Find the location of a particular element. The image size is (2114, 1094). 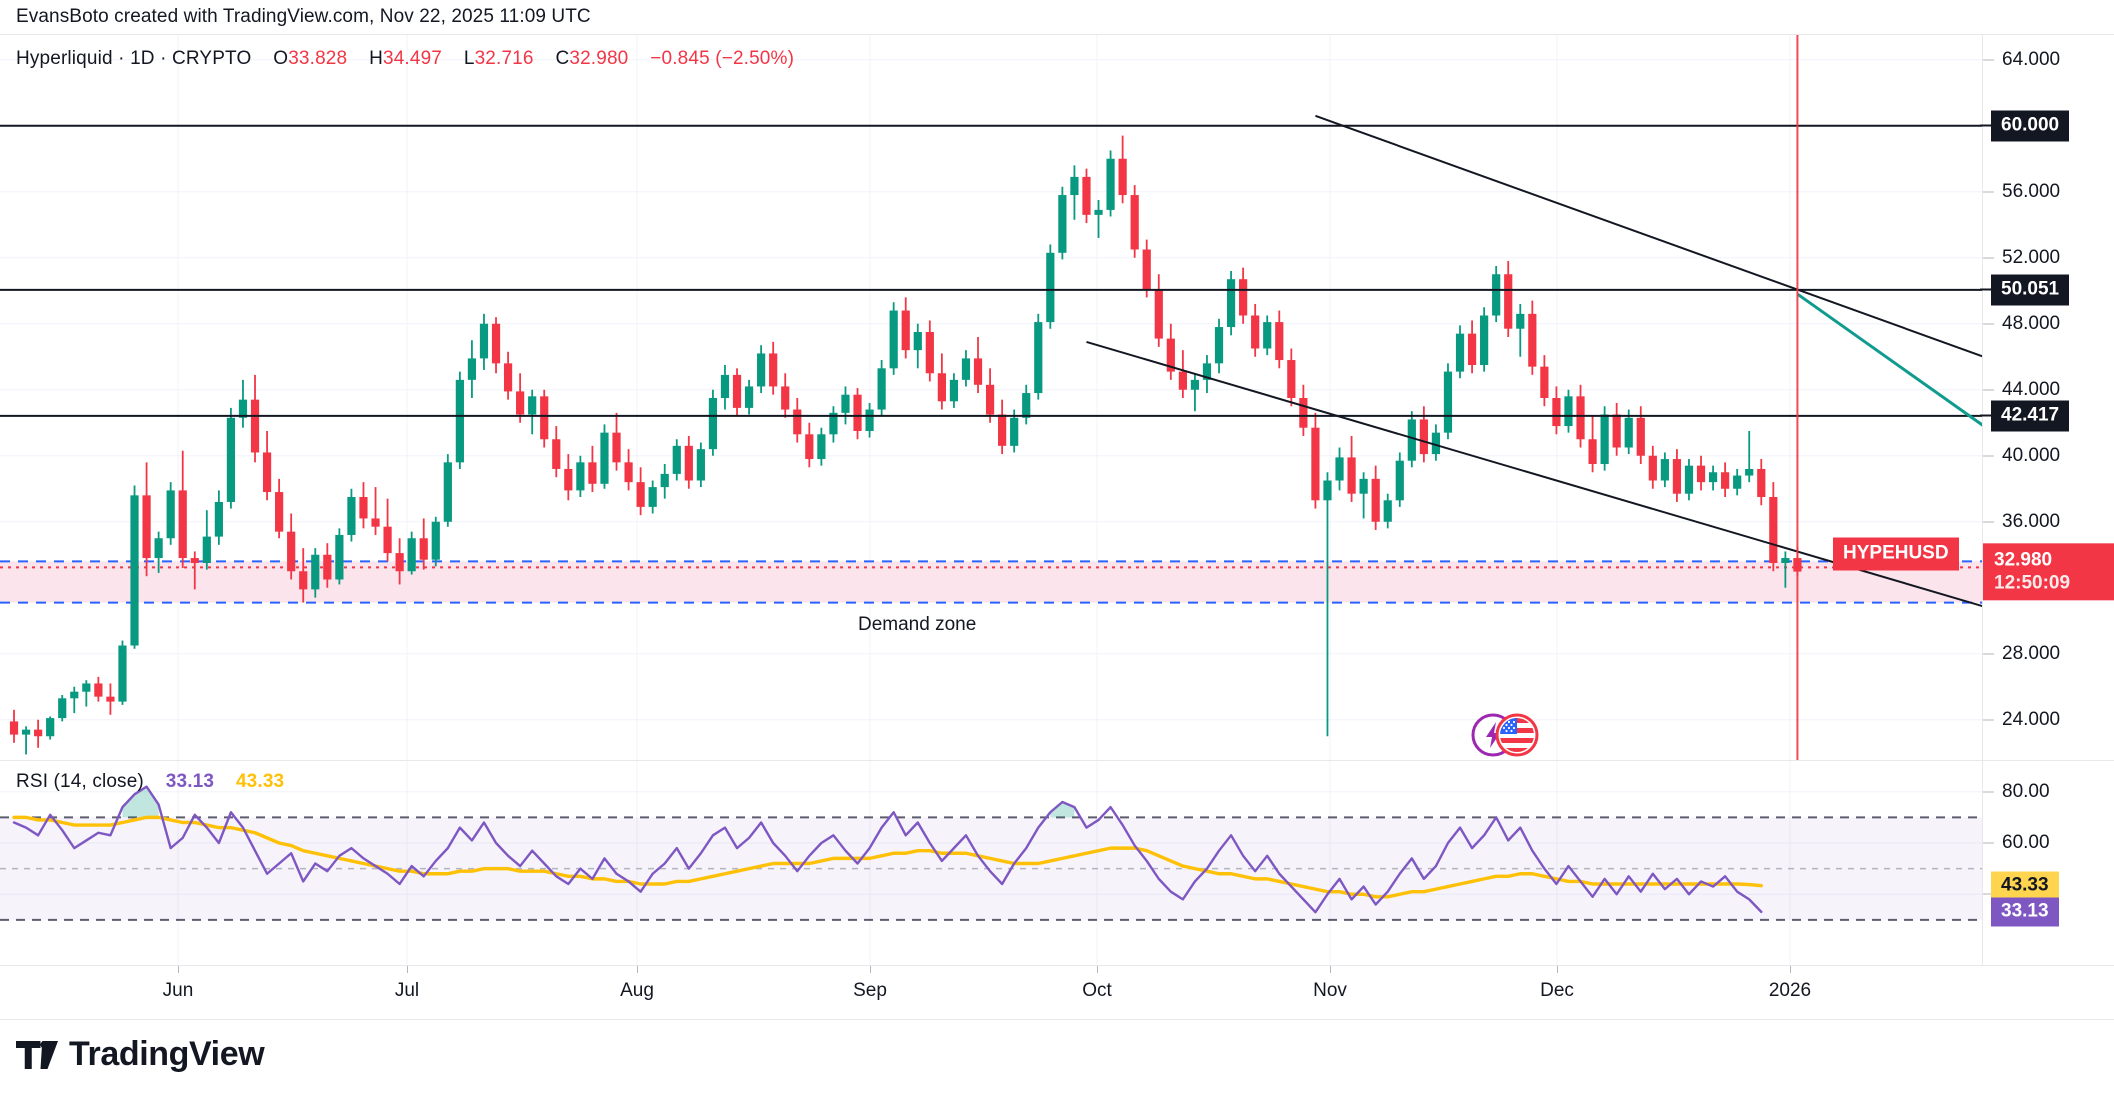

upper-descending-trendline is located at coordinates (1649, 328).